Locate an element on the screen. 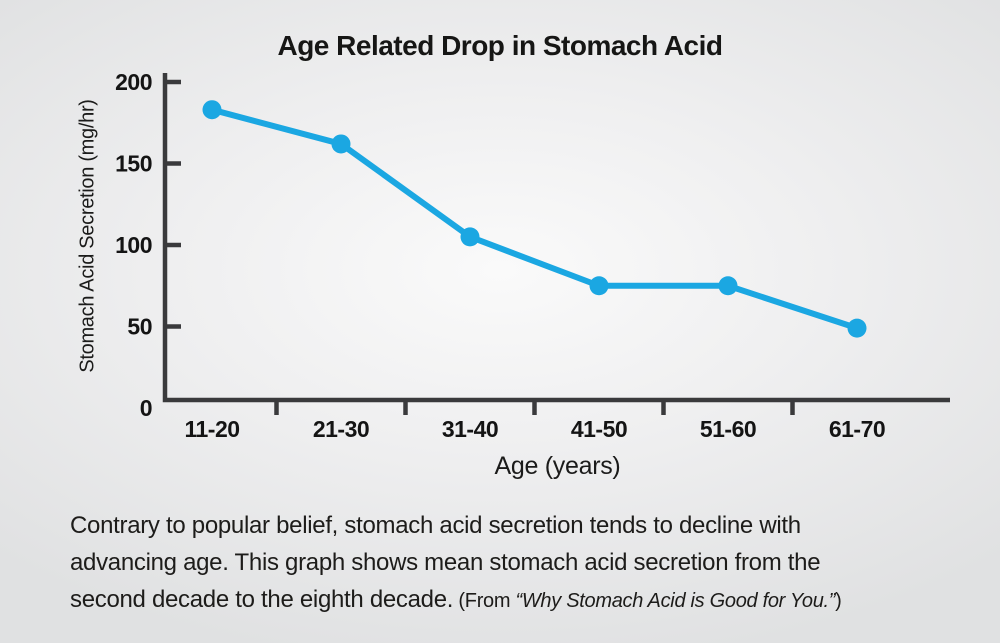  caption-line-3-text: second decade to the eighth decade. is located at coordinates (262, 599).